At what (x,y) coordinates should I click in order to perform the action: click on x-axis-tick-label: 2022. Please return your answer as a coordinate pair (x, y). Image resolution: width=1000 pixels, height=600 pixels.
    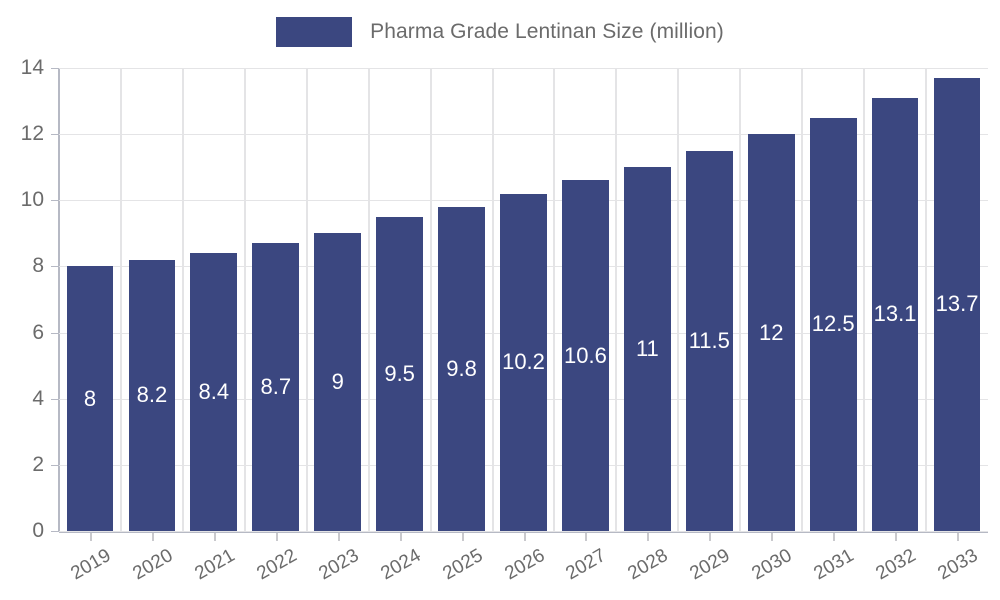
    Looking at the image, I should click on (277, 565).